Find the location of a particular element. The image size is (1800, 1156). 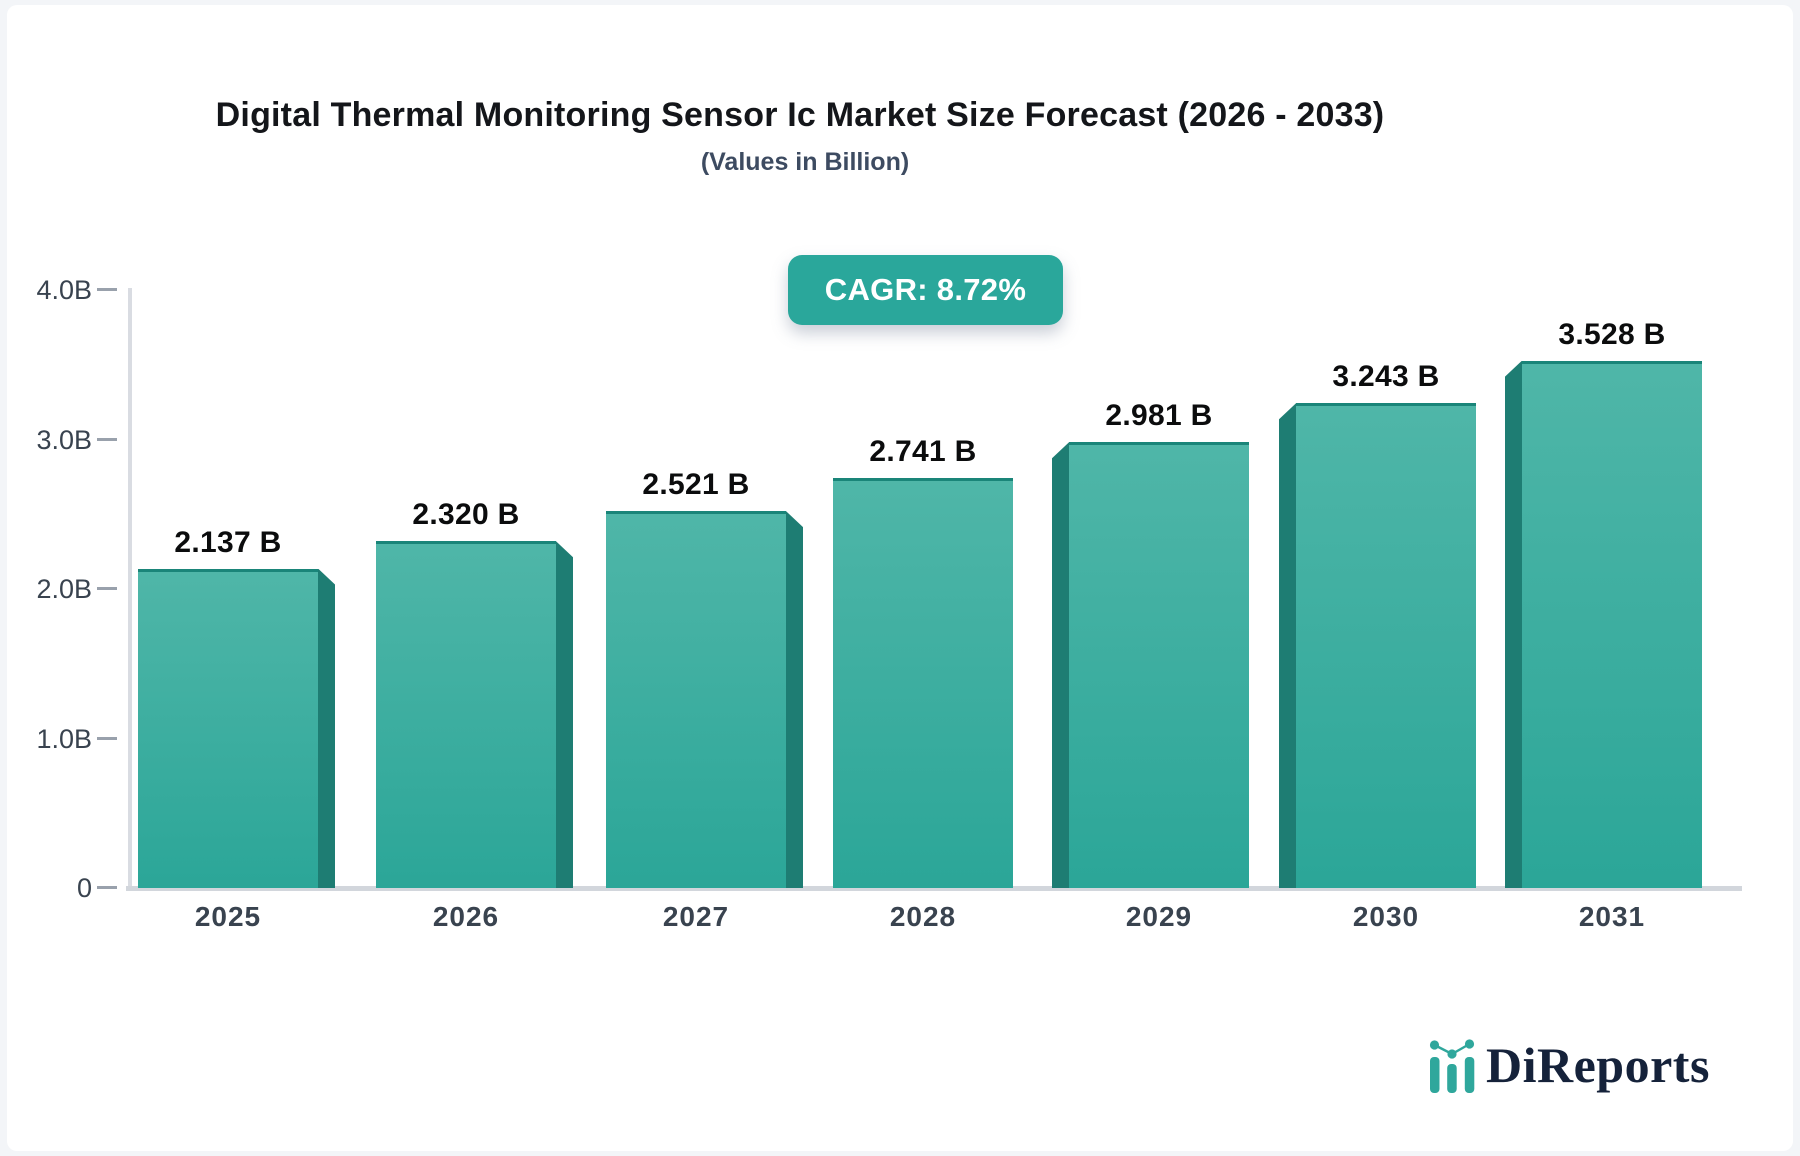

bar-value-label: 3.243 B is located at coordinates (1386, 377).